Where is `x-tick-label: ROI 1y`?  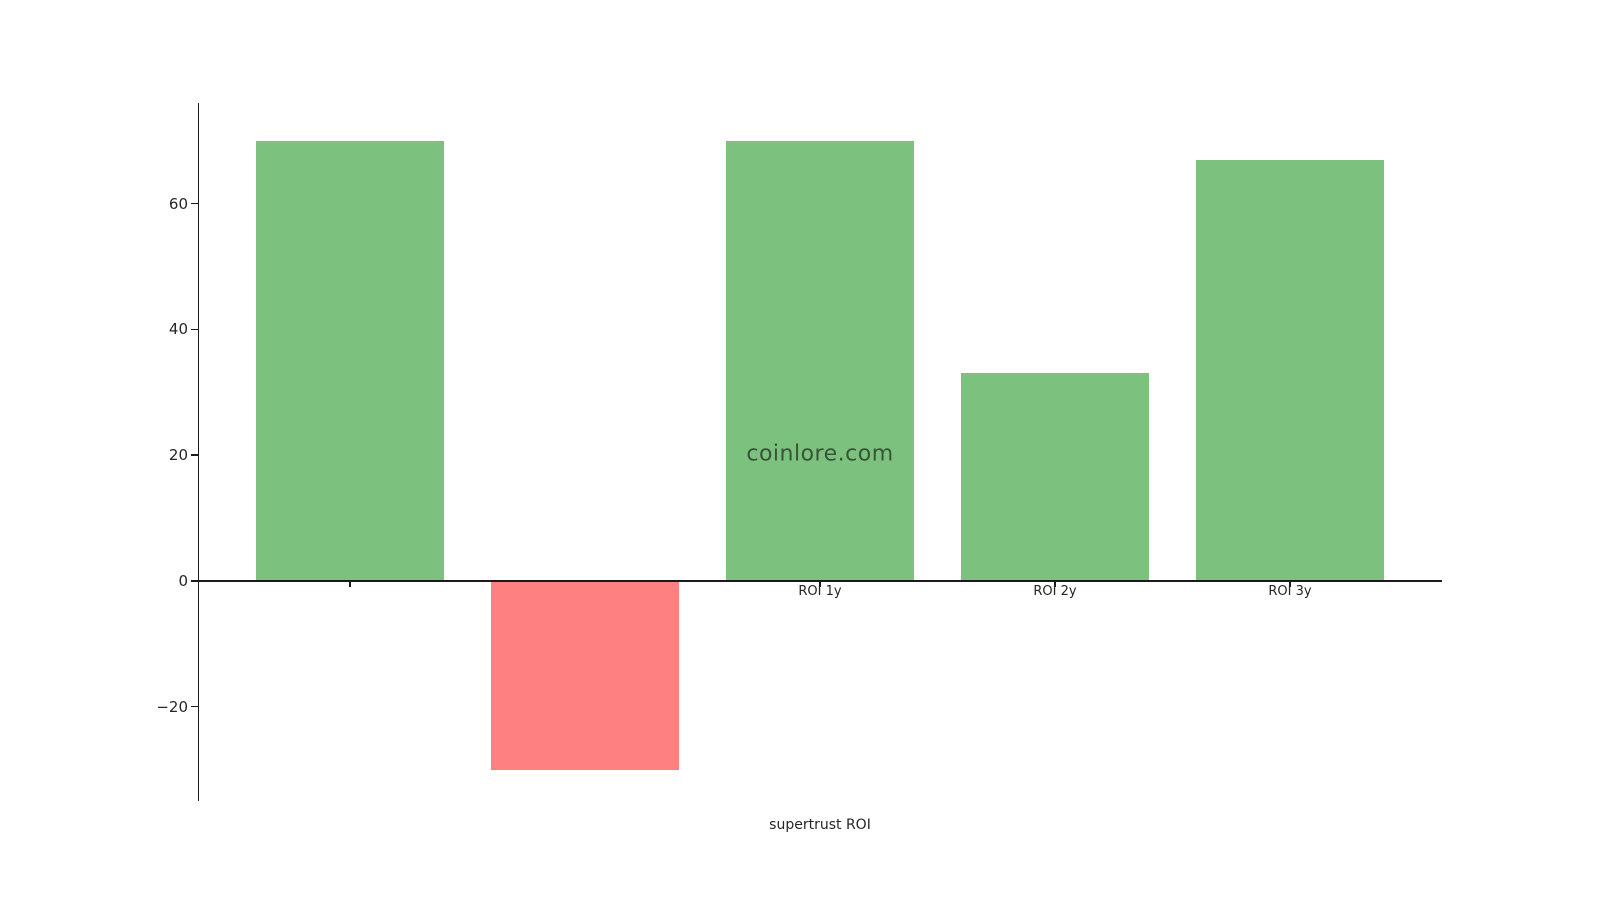 x-tick-label: ROI 1y is located at coordinates (820, 591).